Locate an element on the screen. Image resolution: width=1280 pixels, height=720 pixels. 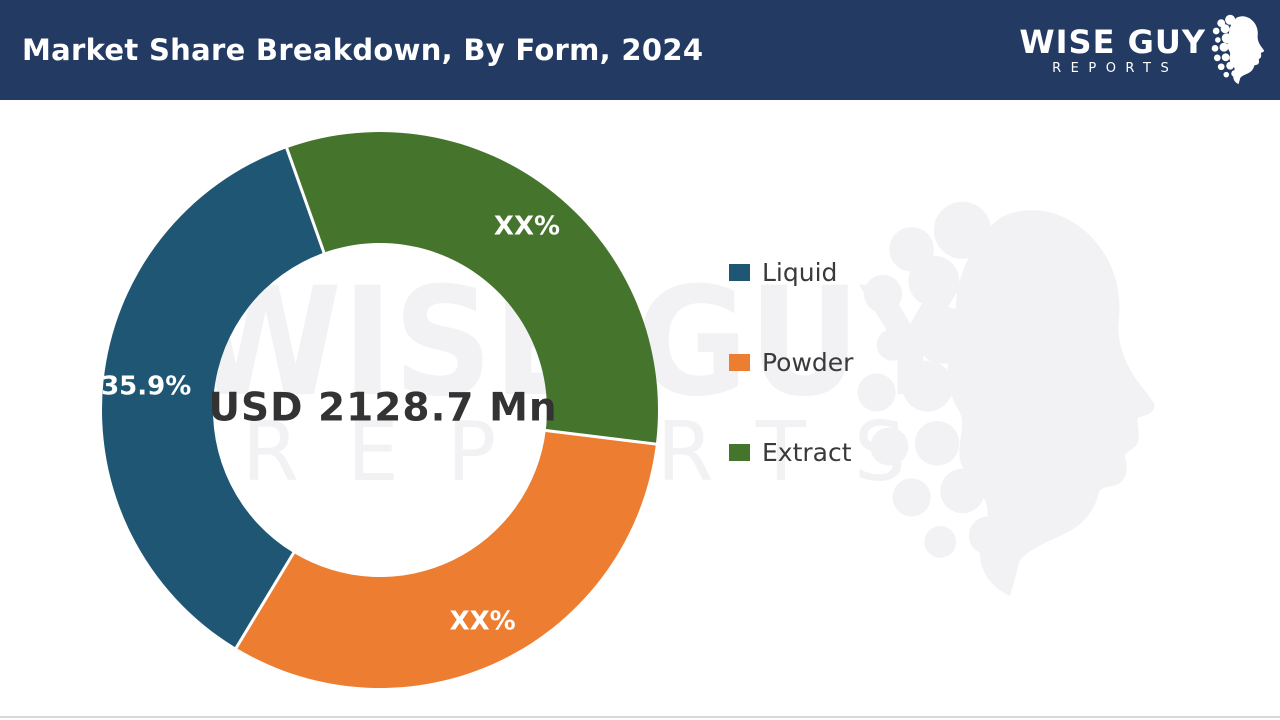
logo-subtext: REPORTS is located at coordinates (1115, 68).